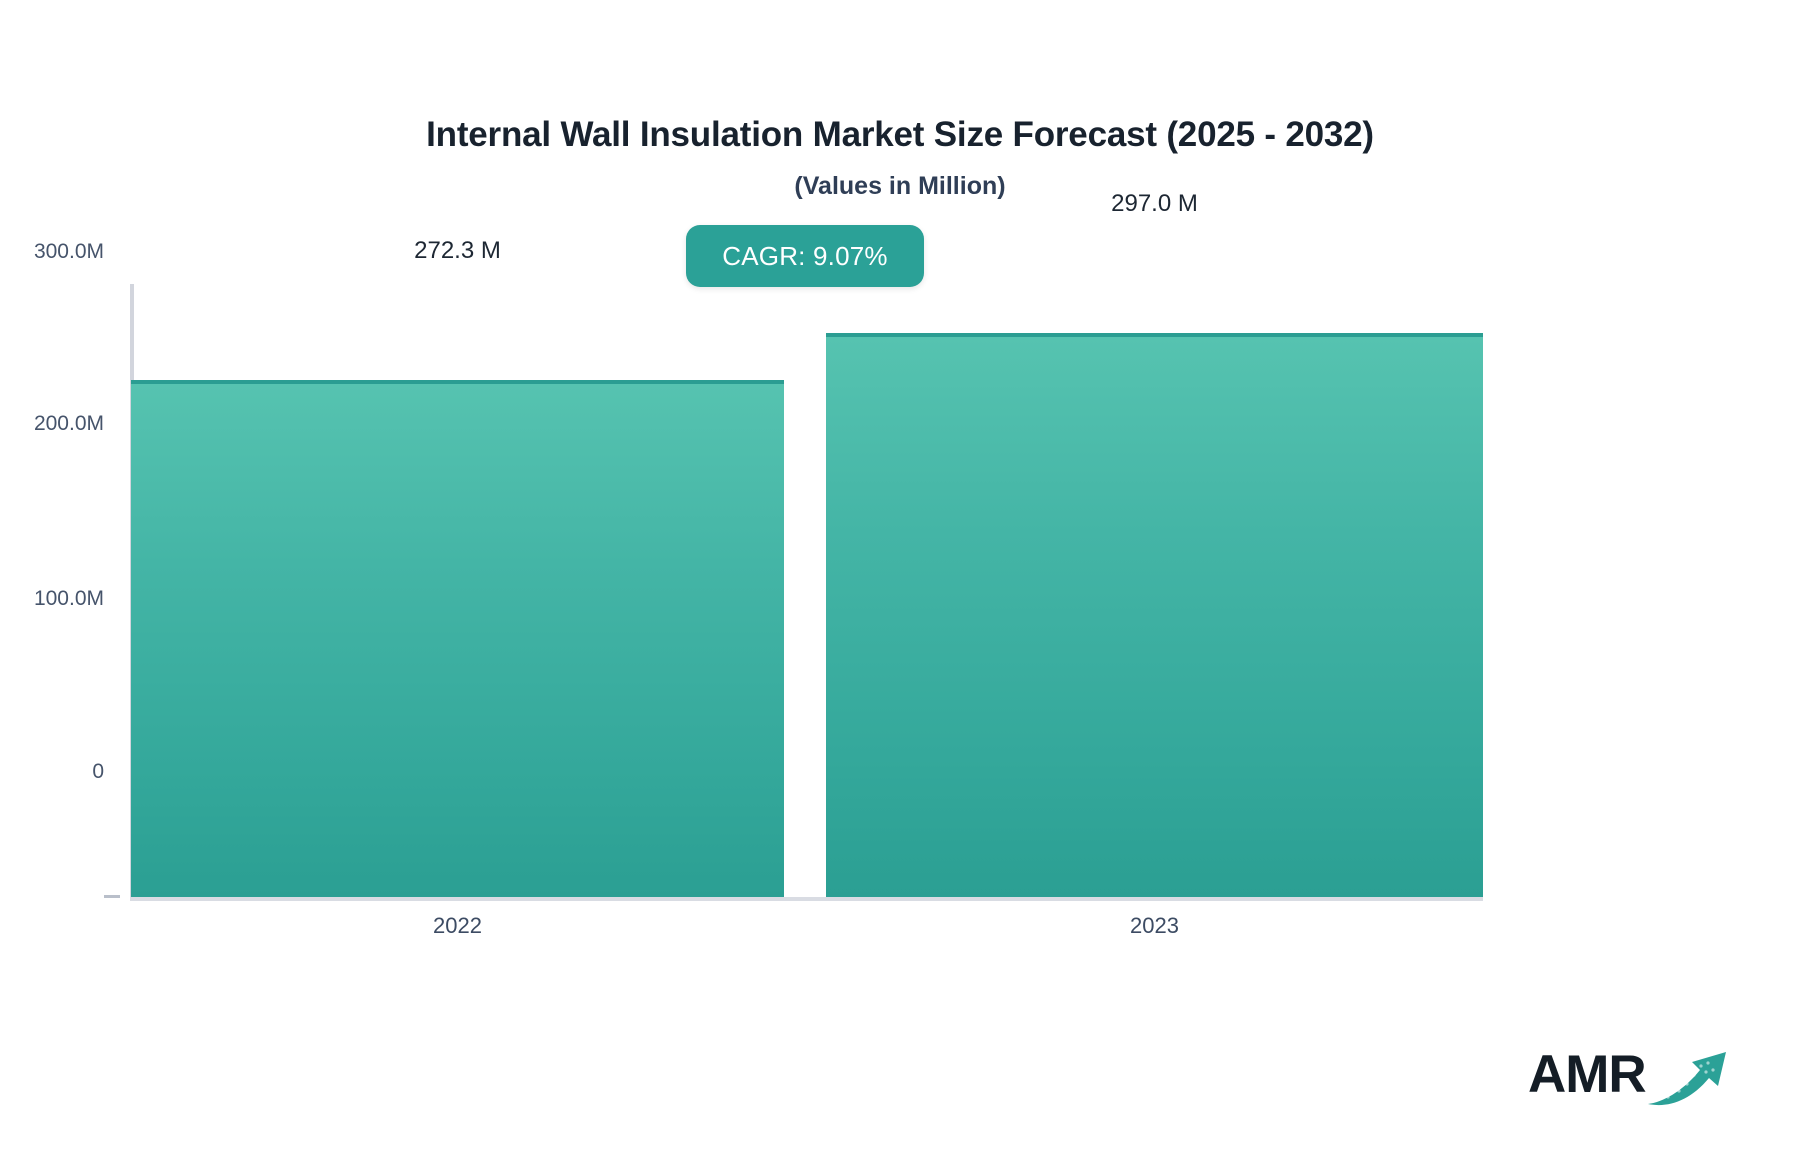  Describe the element at coordinates (68, 251) in the screenshot. I see `y-axis-label-300: 300.0M` at that location.